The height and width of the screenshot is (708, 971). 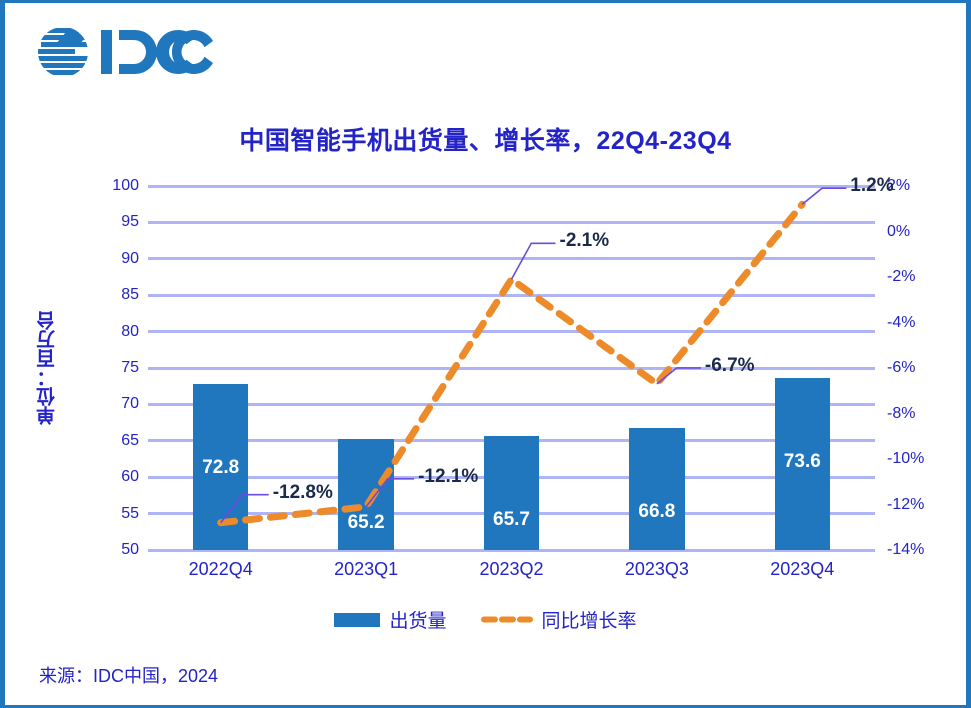 What do you see at coordinates (656, 569) in the screenshot?
I see `x-axis-tick: 2023Q3` at bounding box center [656, 569].